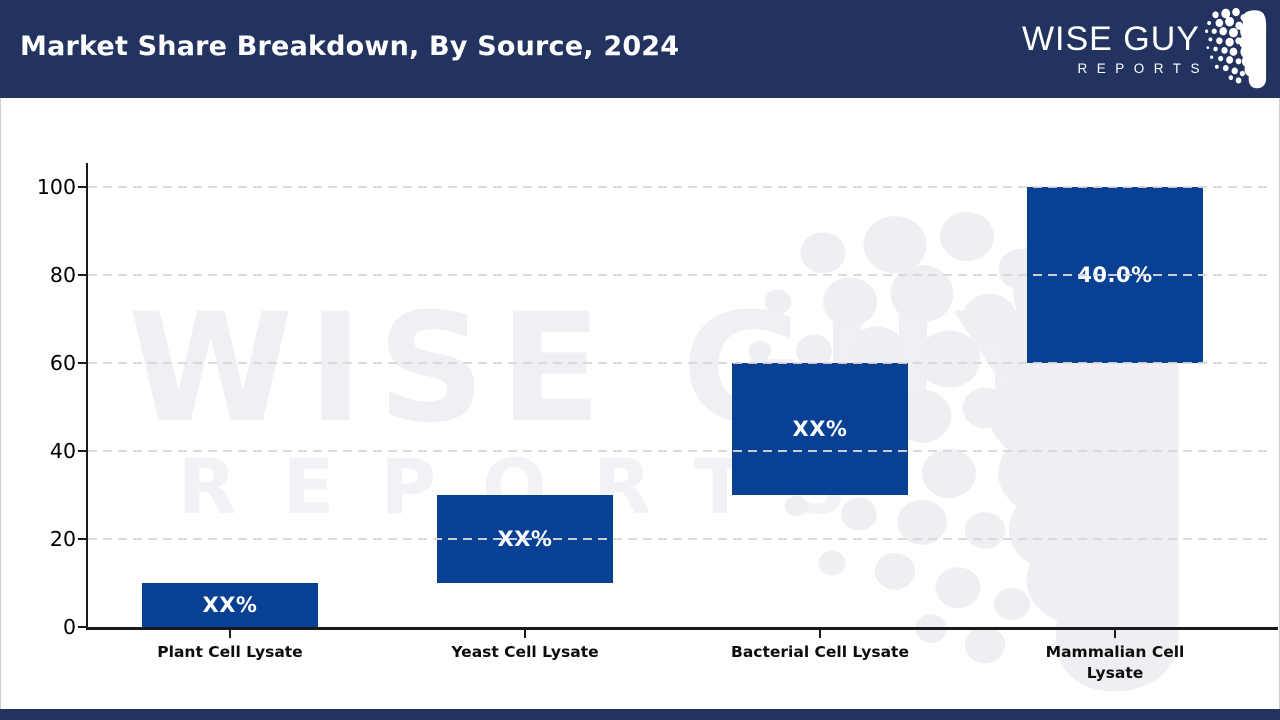  I want to click on bar-bacterial-cell-lysate: XX%, so click(820, 429).